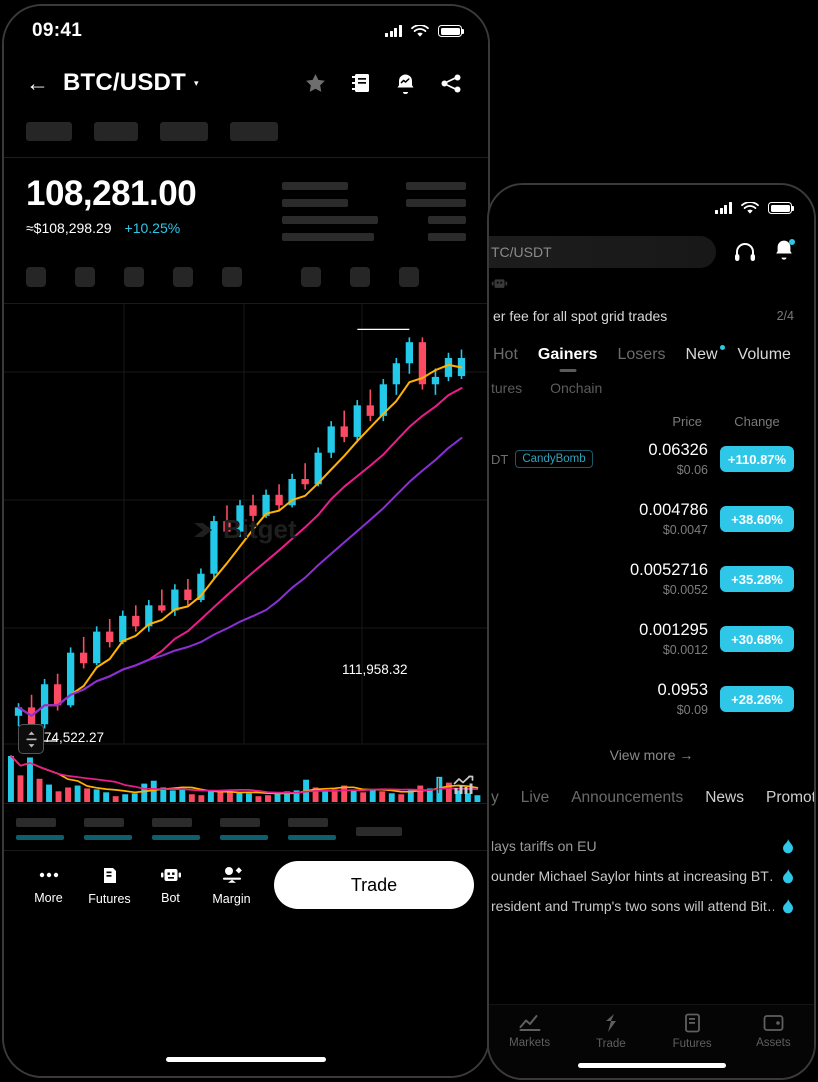 The height and width of the screenshot is (1082, 818). What do you see at coordinates (196, 82) in the screenshot?
I see `chevron-down-icon: ▾` at bounding box center [196, 82].